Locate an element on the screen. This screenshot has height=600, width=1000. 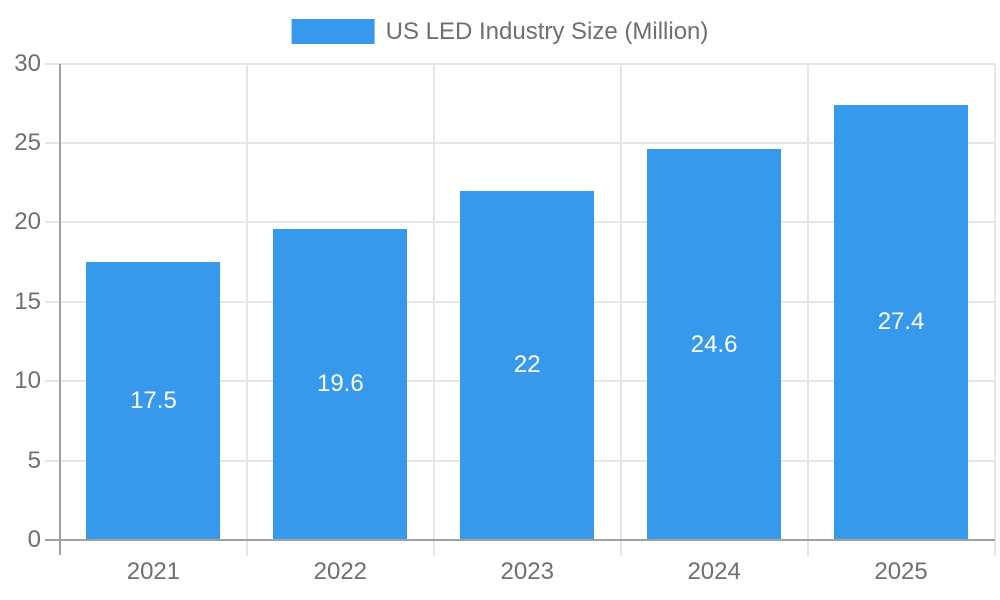
bar-value-label: 17.5 is located at coordinates (153, 400).